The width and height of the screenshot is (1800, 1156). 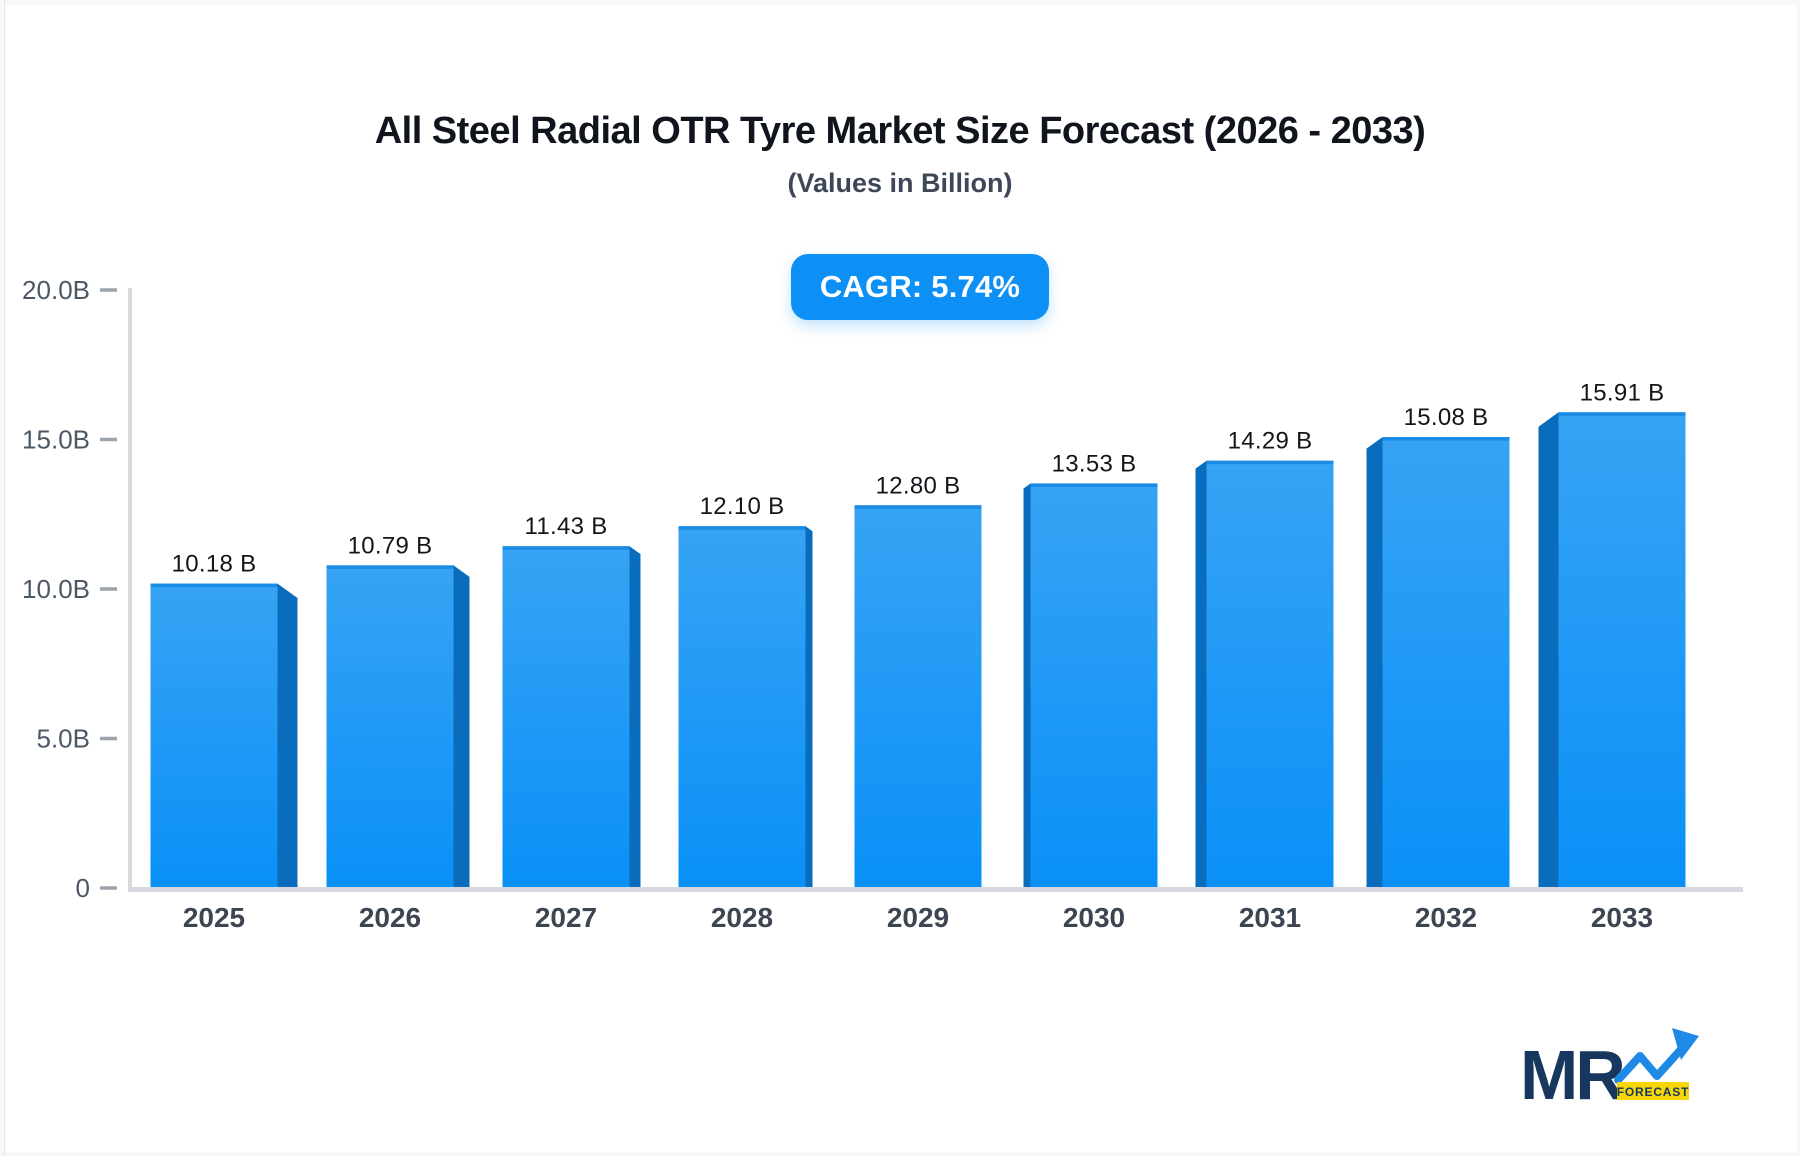 What do you see at coordinates (1270, 441) in the screenshot?
I see `bar-value-label: 14.29 B` at bounding box center [1270, 441].